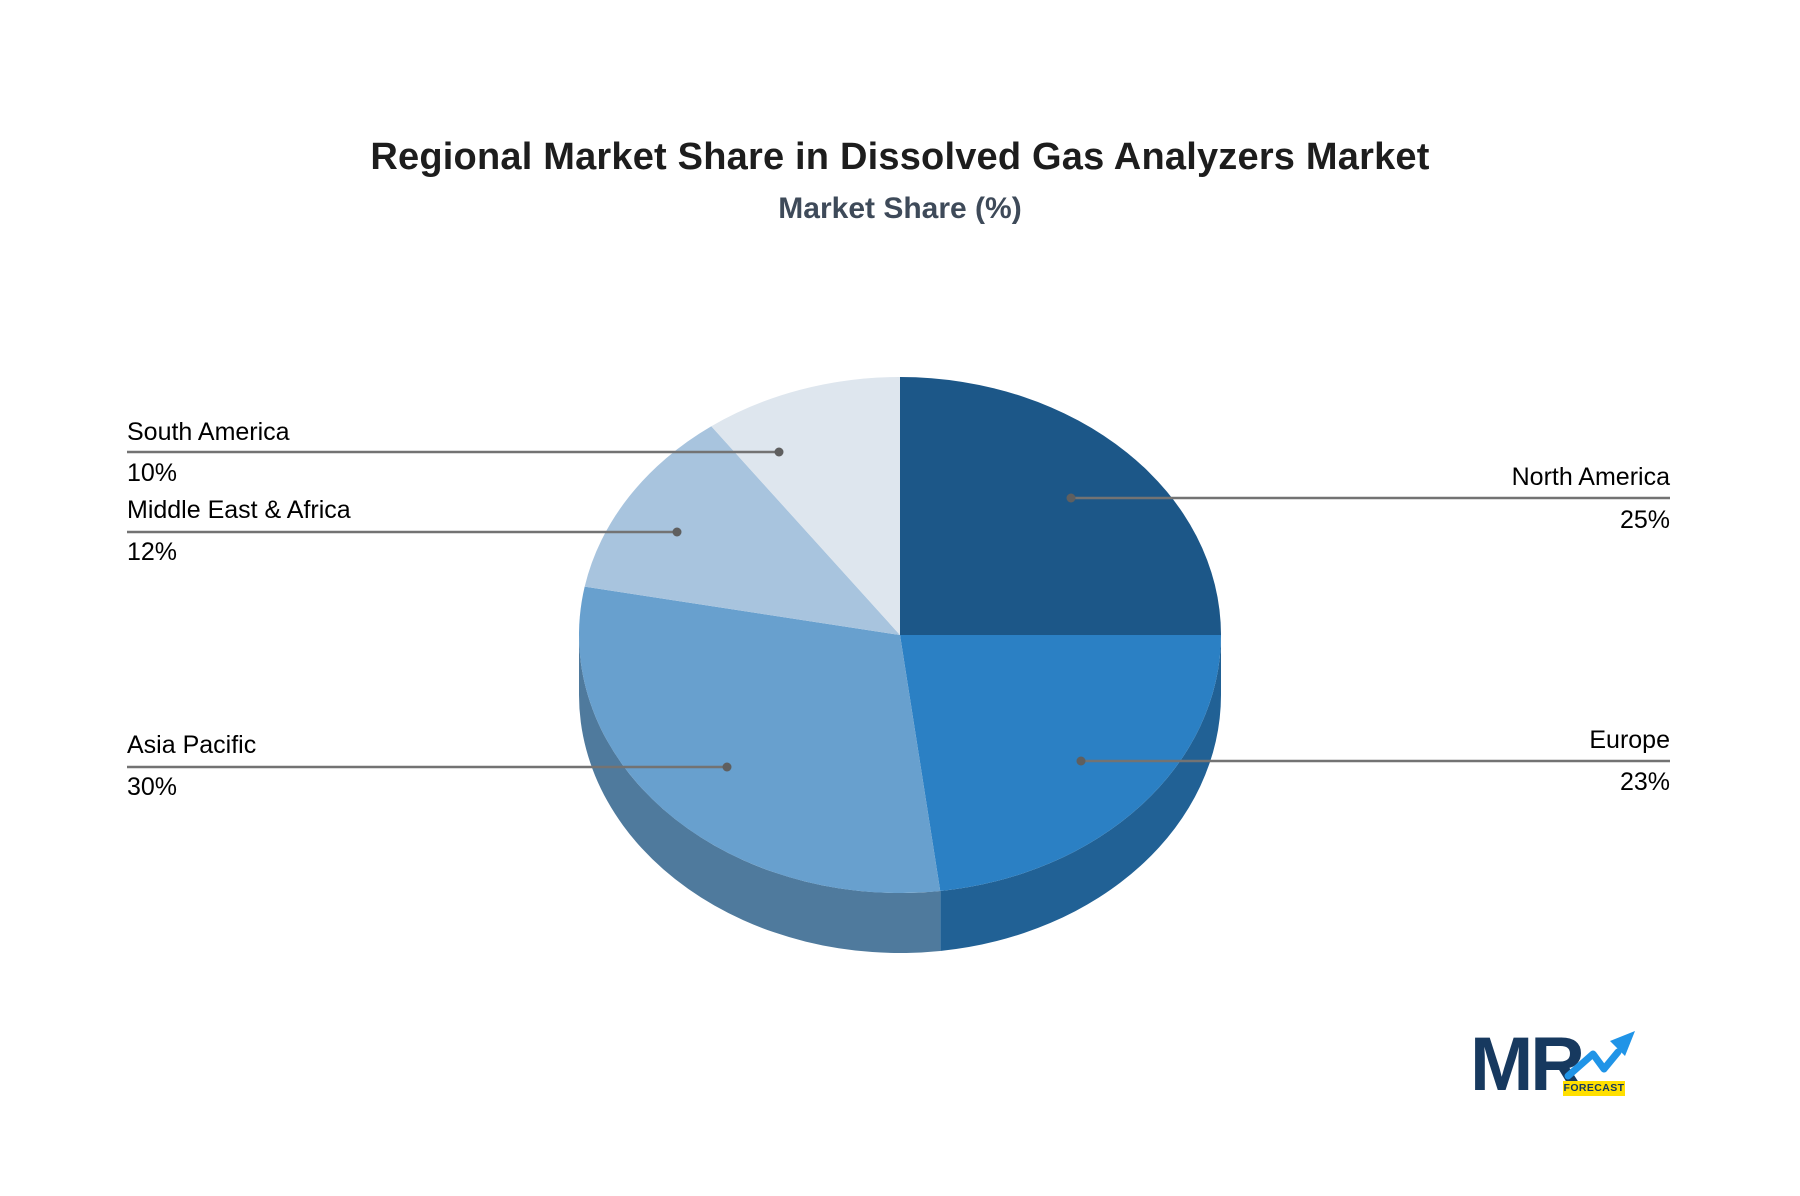  What do you see at coordinates (1555, 1065) in the screenshot?
I see `brand-logo: MR FORECAST` at bounding box center [1555, 1065].